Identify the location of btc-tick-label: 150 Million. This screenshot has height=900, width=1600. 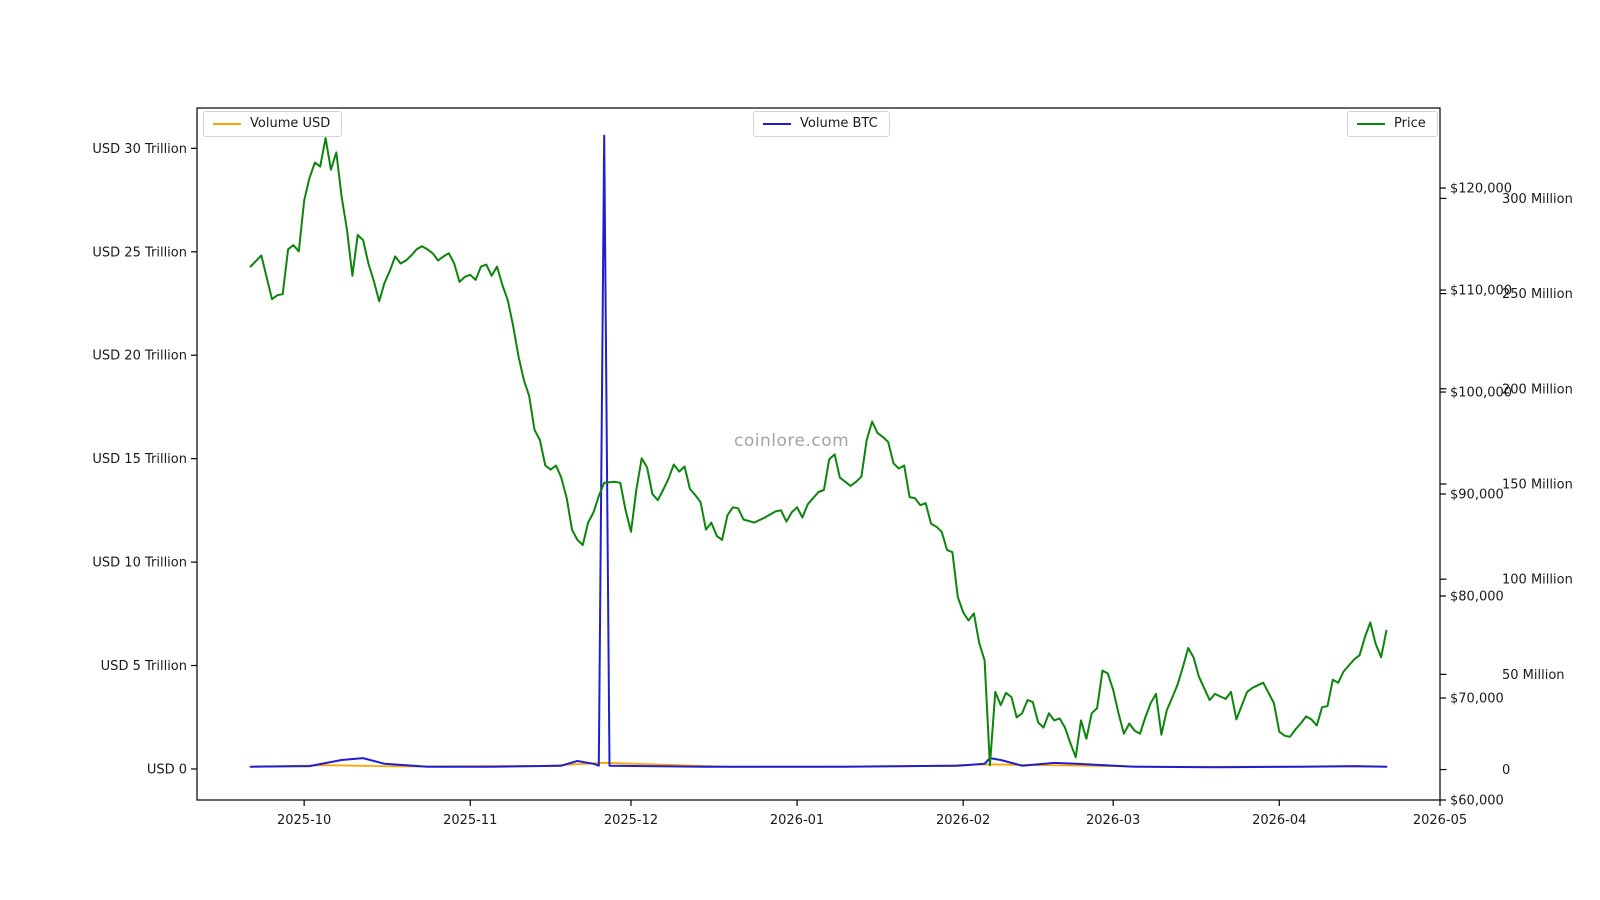
(1537, 484).